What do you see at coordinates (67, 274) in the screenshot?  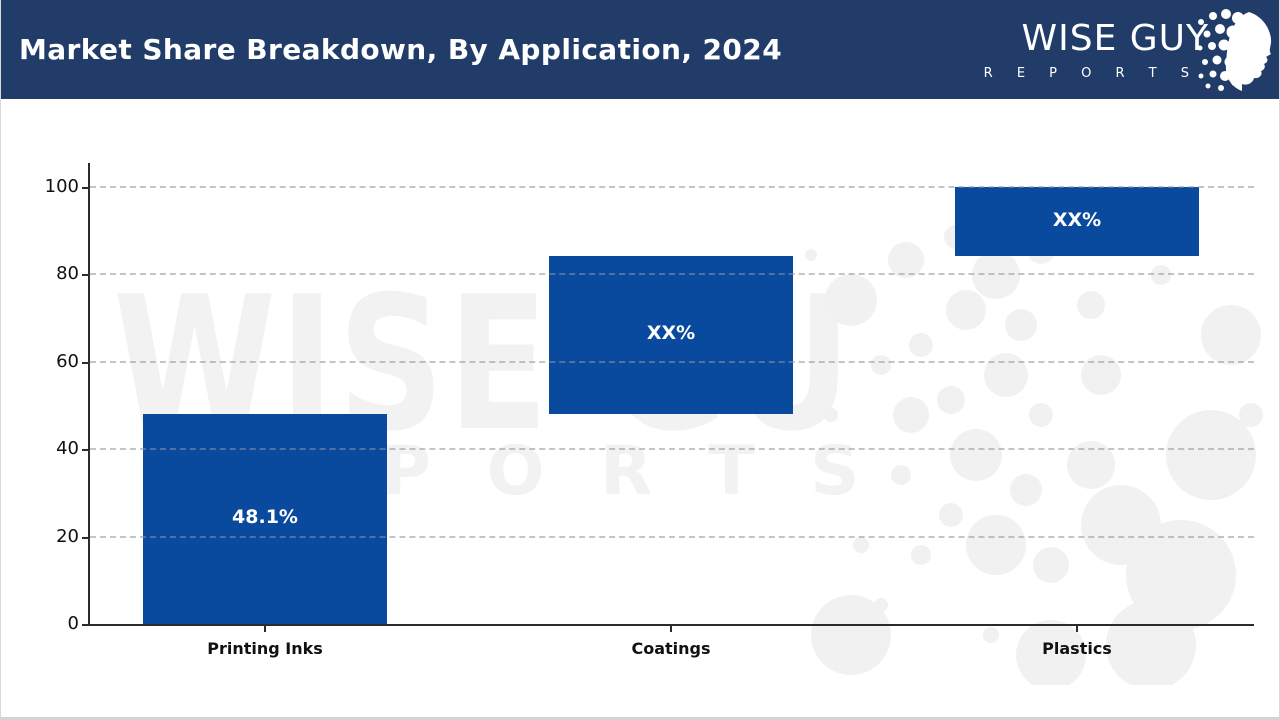 I see `y-tick-label-80: 80` at bounding box center [67, 274].